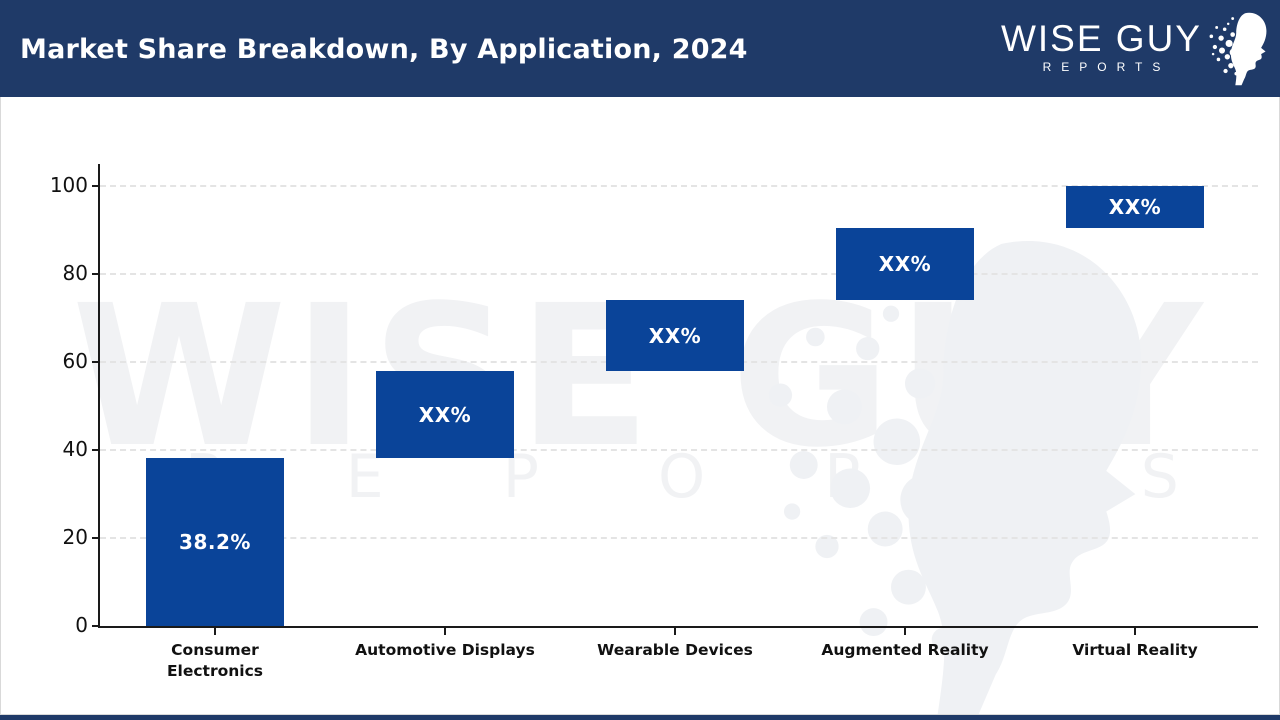 This screenshot has height=720, width=1280. Describe the element at coordinates (1106, 66) in the screenshot. I see `logo-subtitle: REPORTS` at that location.